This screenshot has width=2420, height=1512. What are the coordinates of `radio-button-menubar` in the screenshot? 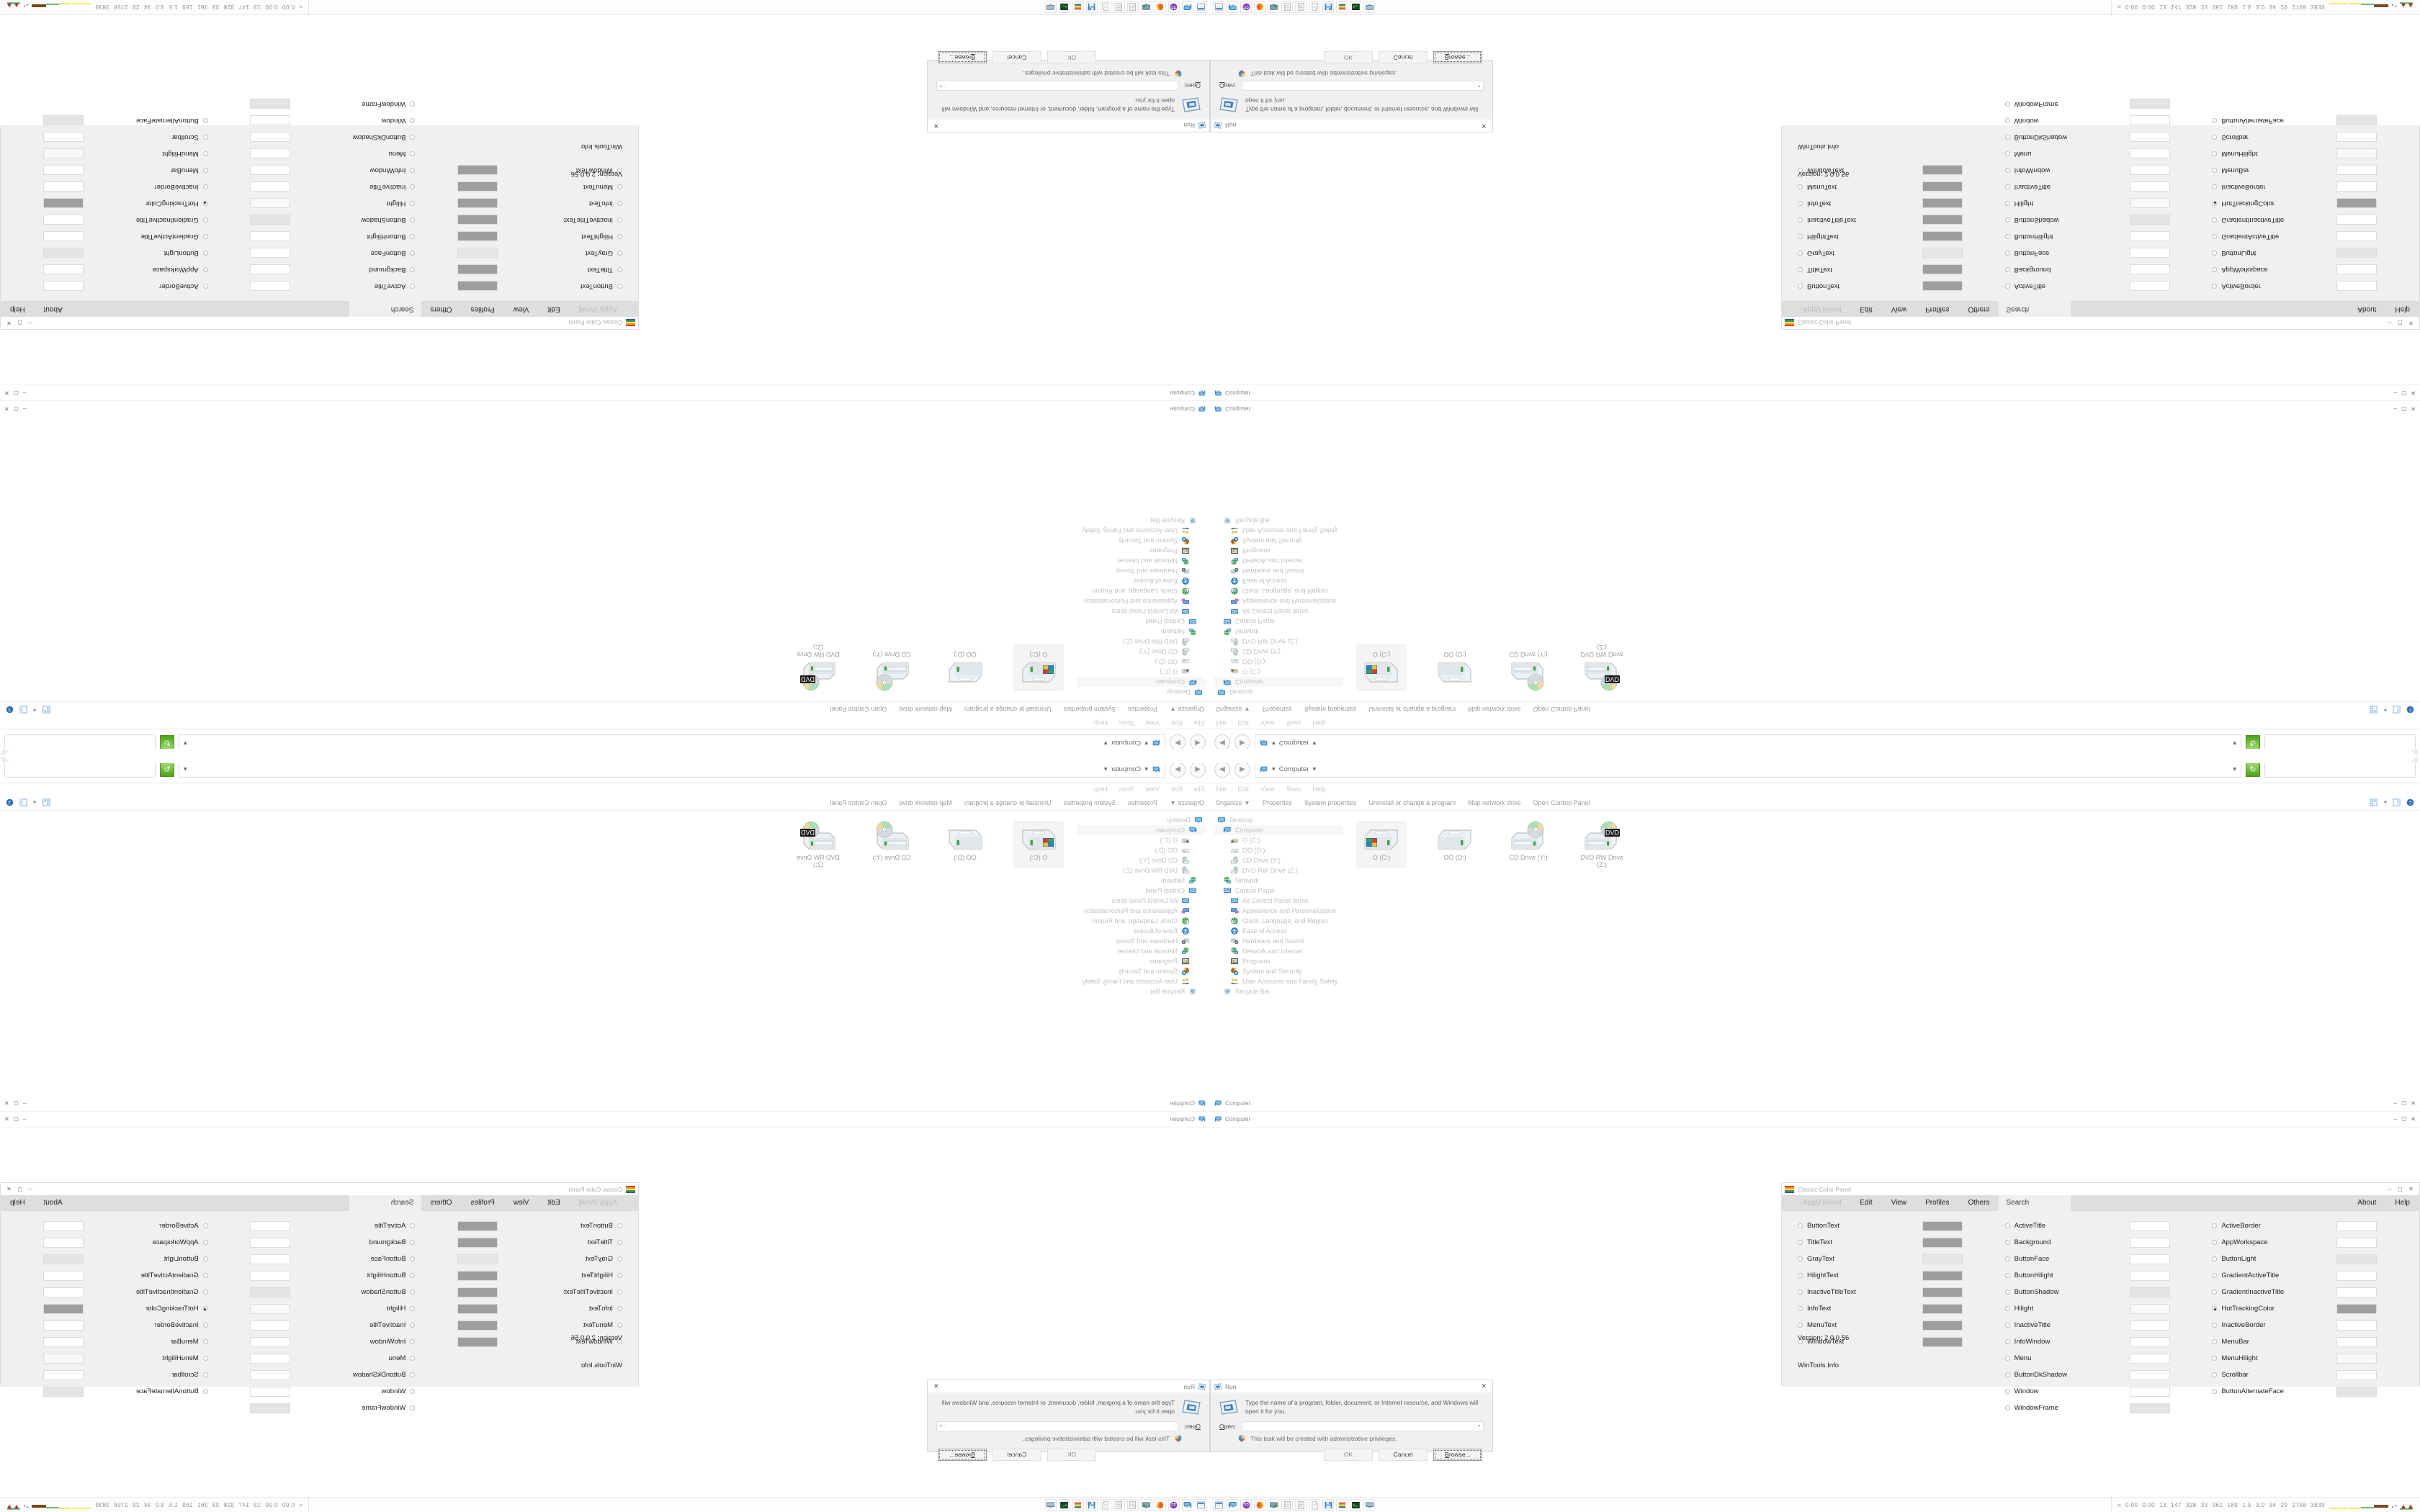 It's located at (205, 1341).